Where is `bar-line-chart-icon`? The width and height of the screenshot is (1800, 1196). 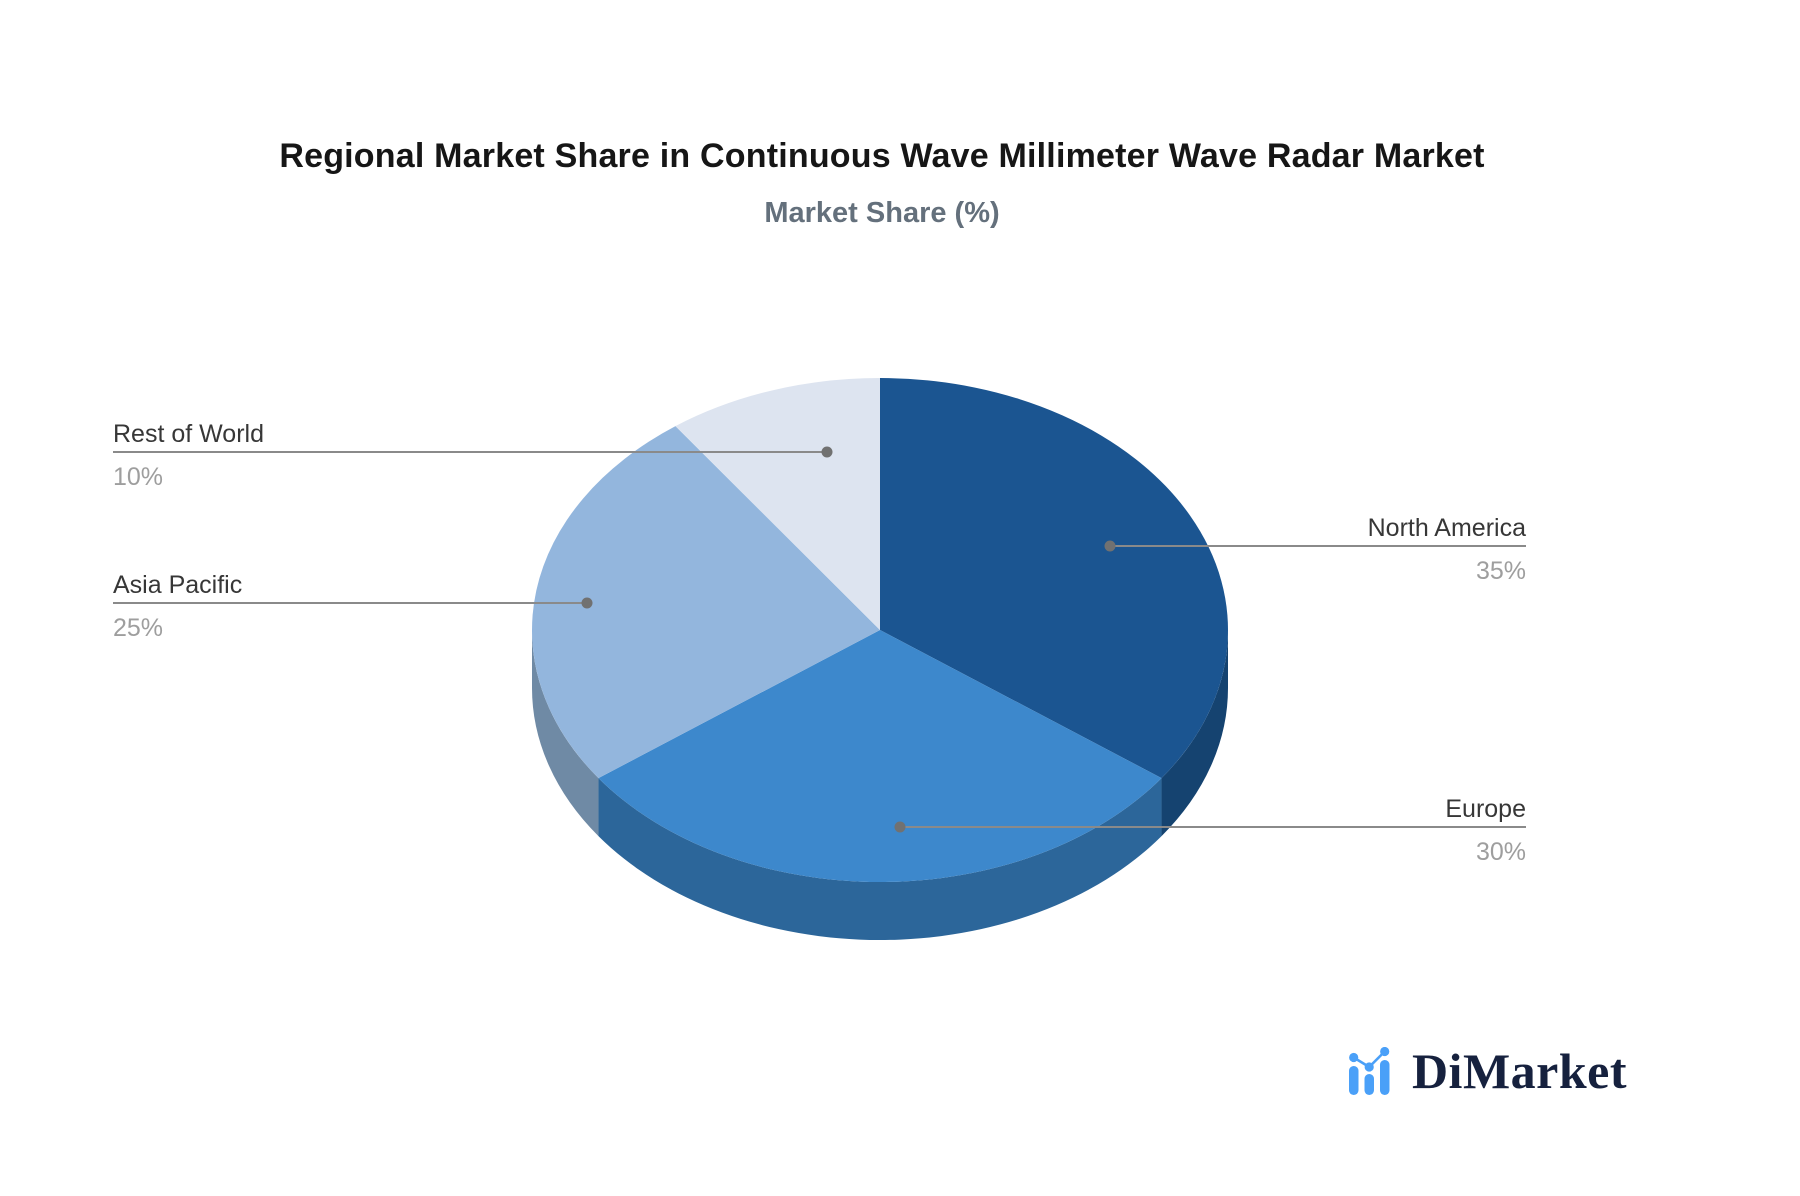 bar-line-chart-icon is located at coordinates (1369, 1071).